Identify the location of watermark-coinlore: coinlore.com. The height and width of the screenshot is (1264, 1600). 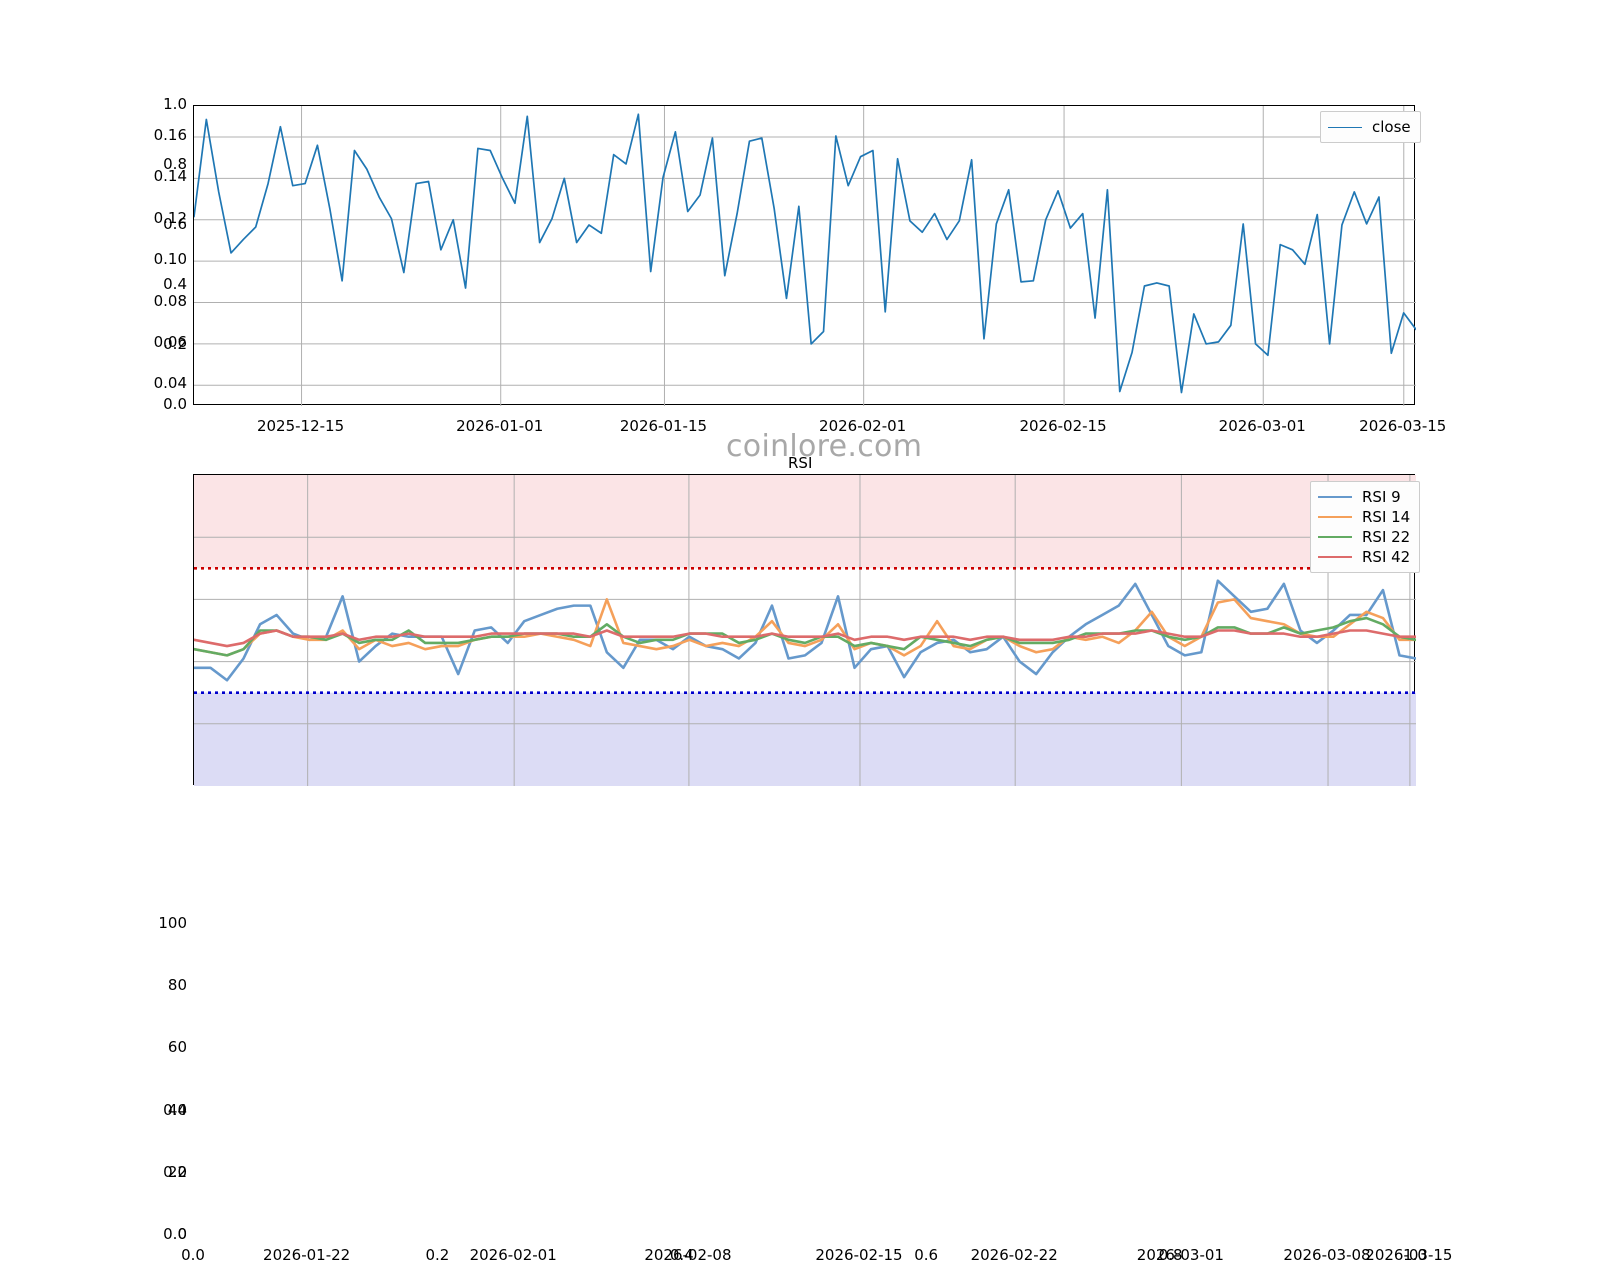
(824, 446).